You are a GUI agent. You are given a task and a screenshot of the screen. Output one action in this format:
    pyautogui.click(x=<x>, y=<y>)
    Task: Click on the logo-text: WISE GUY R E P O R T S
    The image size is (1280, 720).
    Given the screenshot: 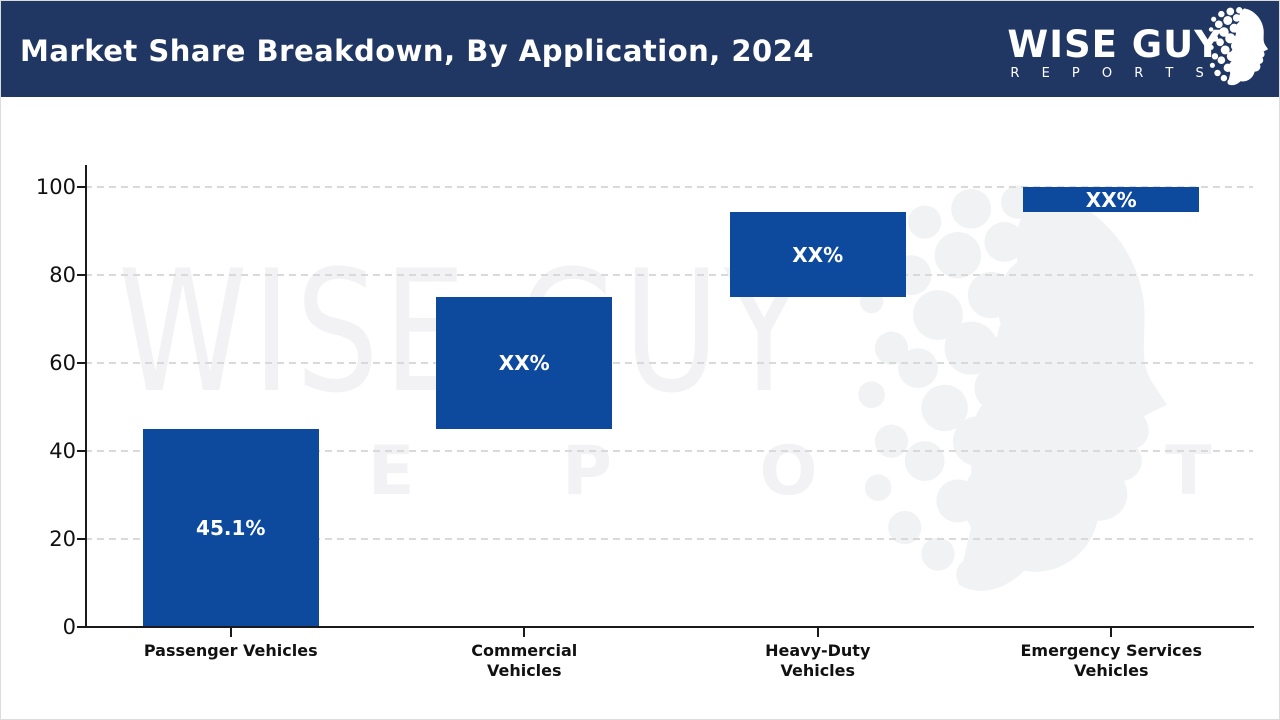 What is the action you would take?
    pyautogui.click(x=1114, y=53)
    